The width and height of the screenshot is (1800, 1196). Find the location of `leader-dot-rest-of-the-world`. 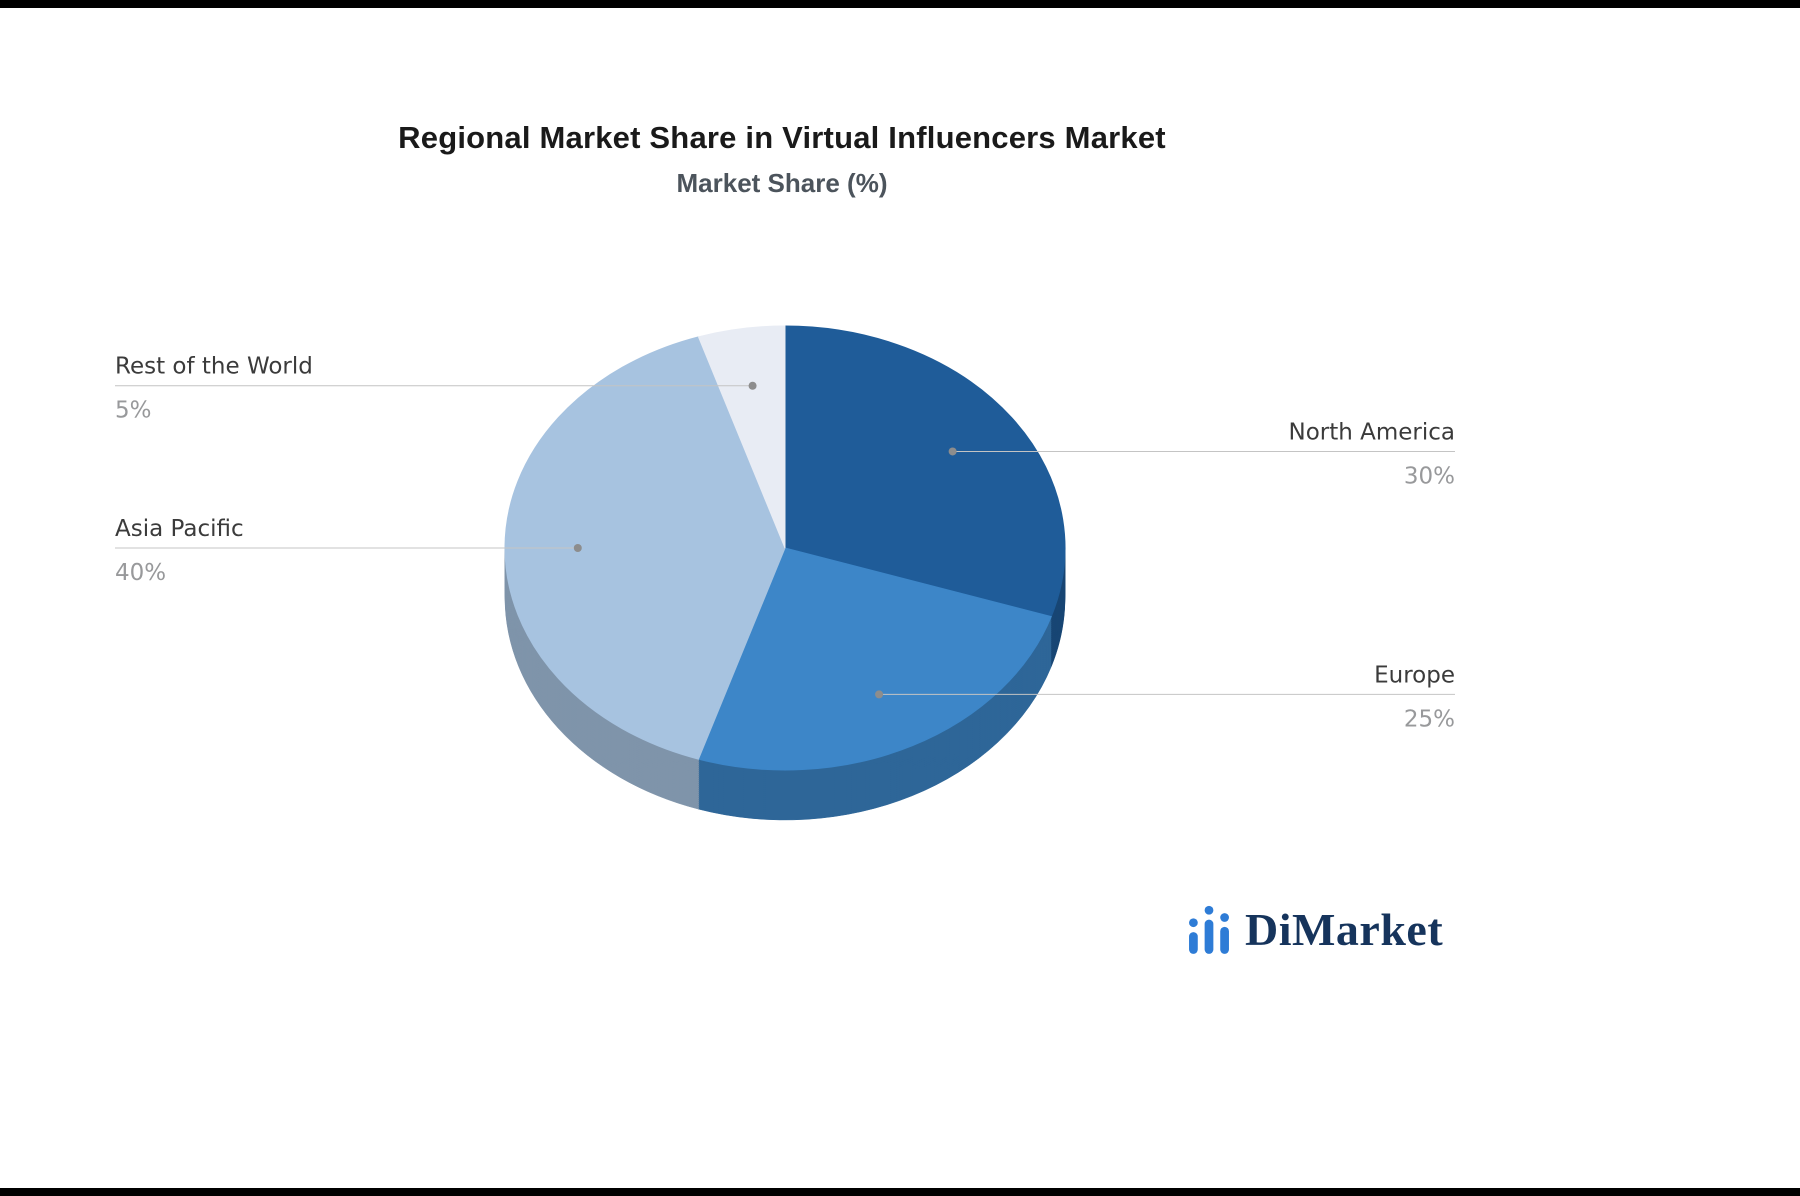

leader-dot-rest-of-the-world is located at coordinates (752, 385).